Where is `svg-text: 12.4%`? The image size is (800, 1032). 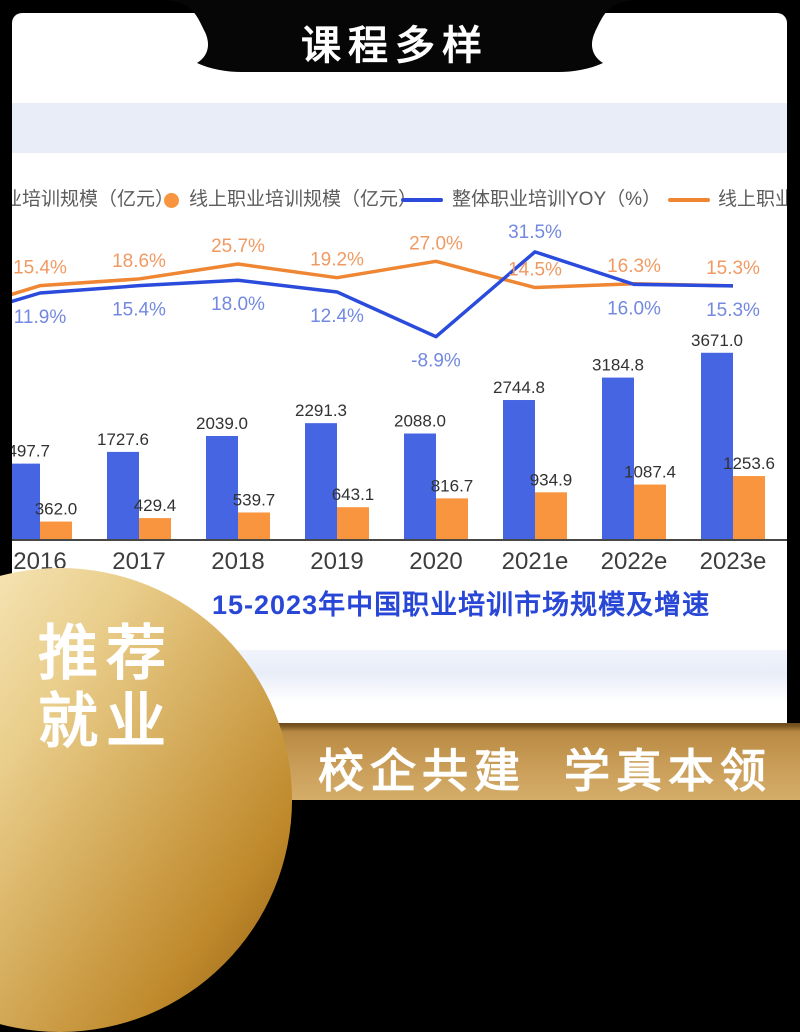 svg-text: 12.4% is located at coordinates (337, 316).